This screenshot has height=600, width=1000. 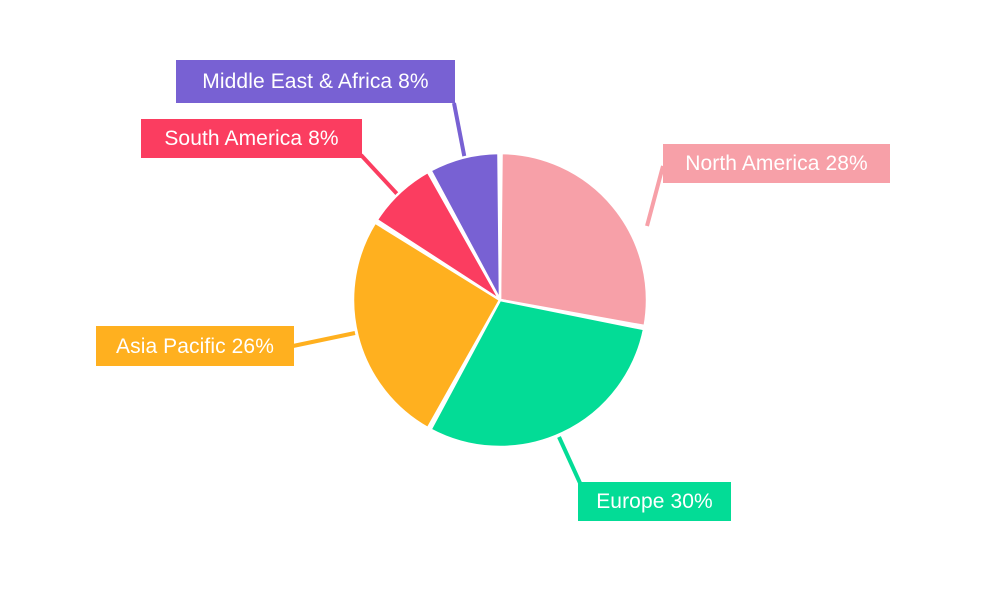 What do you see at coordinates (426, 325) in the screenshot?
I see `pie-slice-asia-pacific` at bounding box center [426, 325].